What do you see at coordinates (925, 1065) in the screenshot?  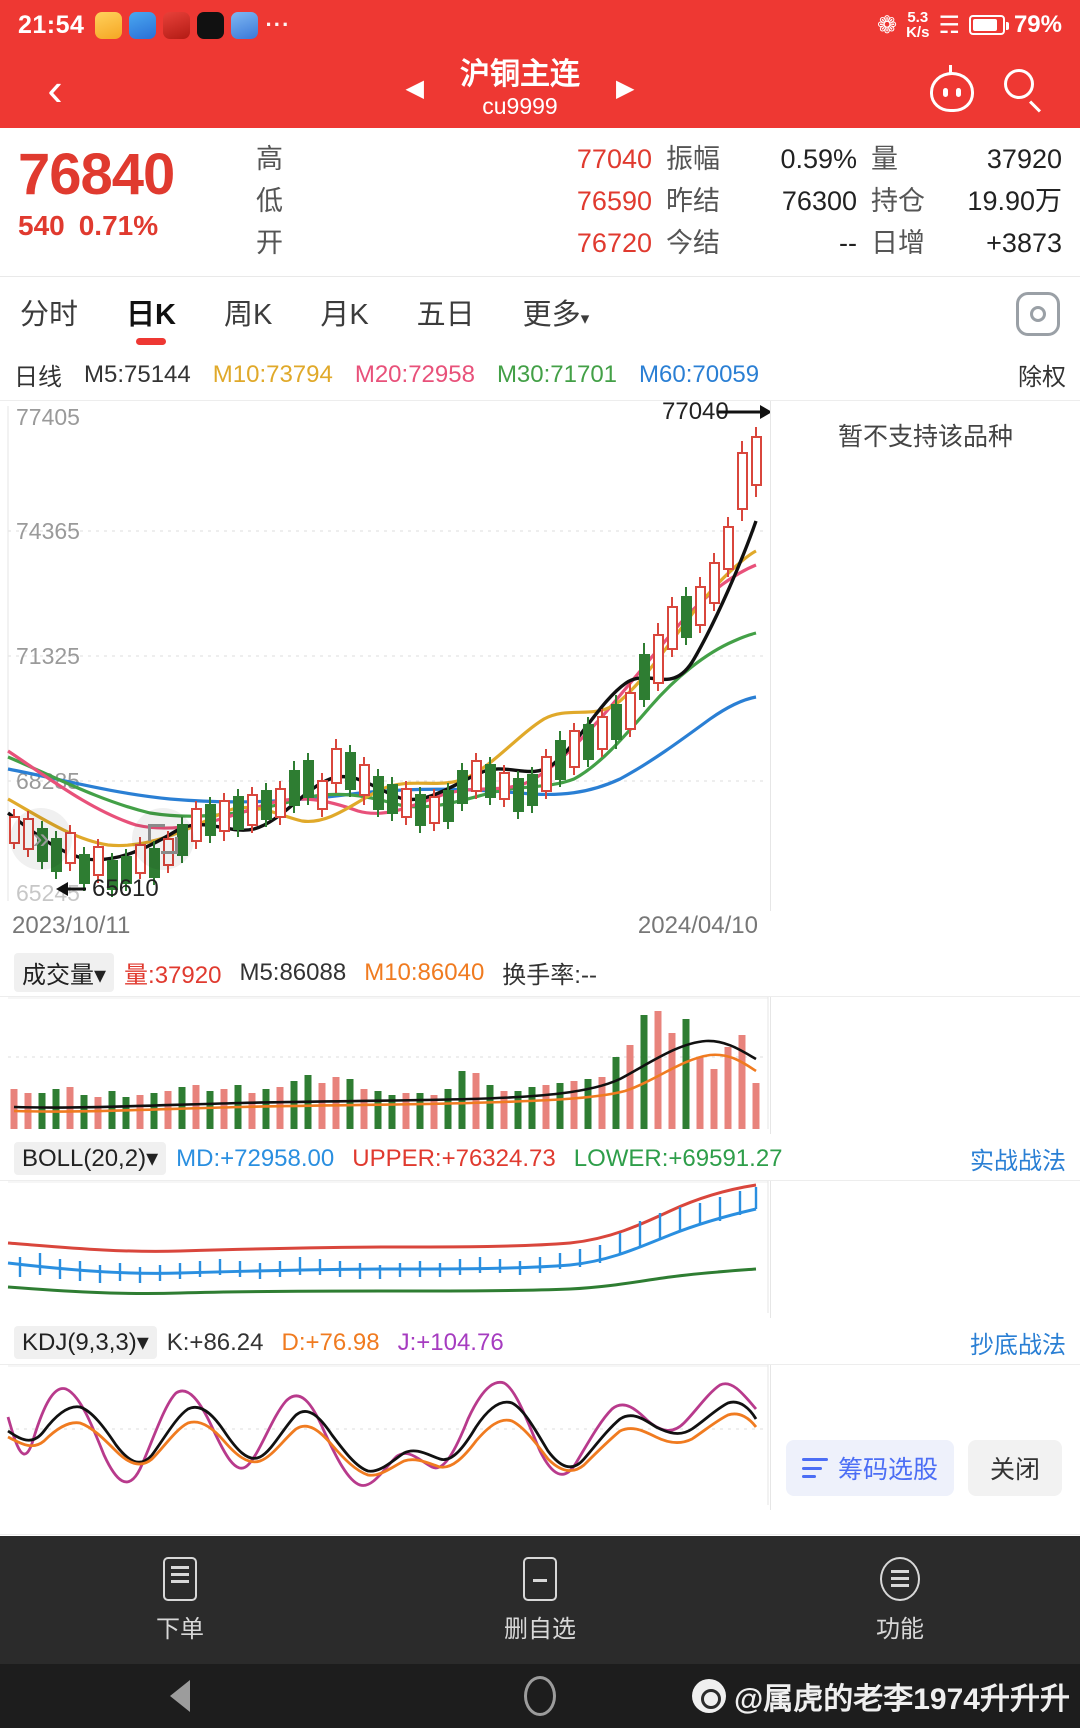 I see `volume-right-pane` at bounding box center [925, 1065].